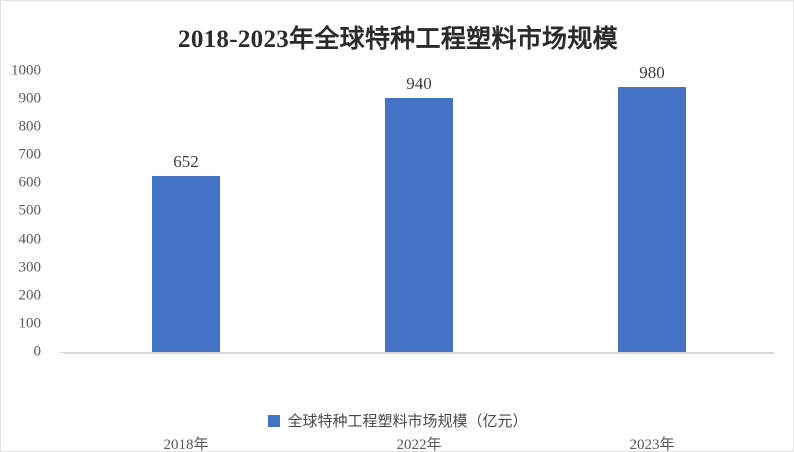 This screenshot has height=452, width=794. I want to click on chart-legend: 全球特种工程塑料市场规模（亿元）, so click(397, 420).